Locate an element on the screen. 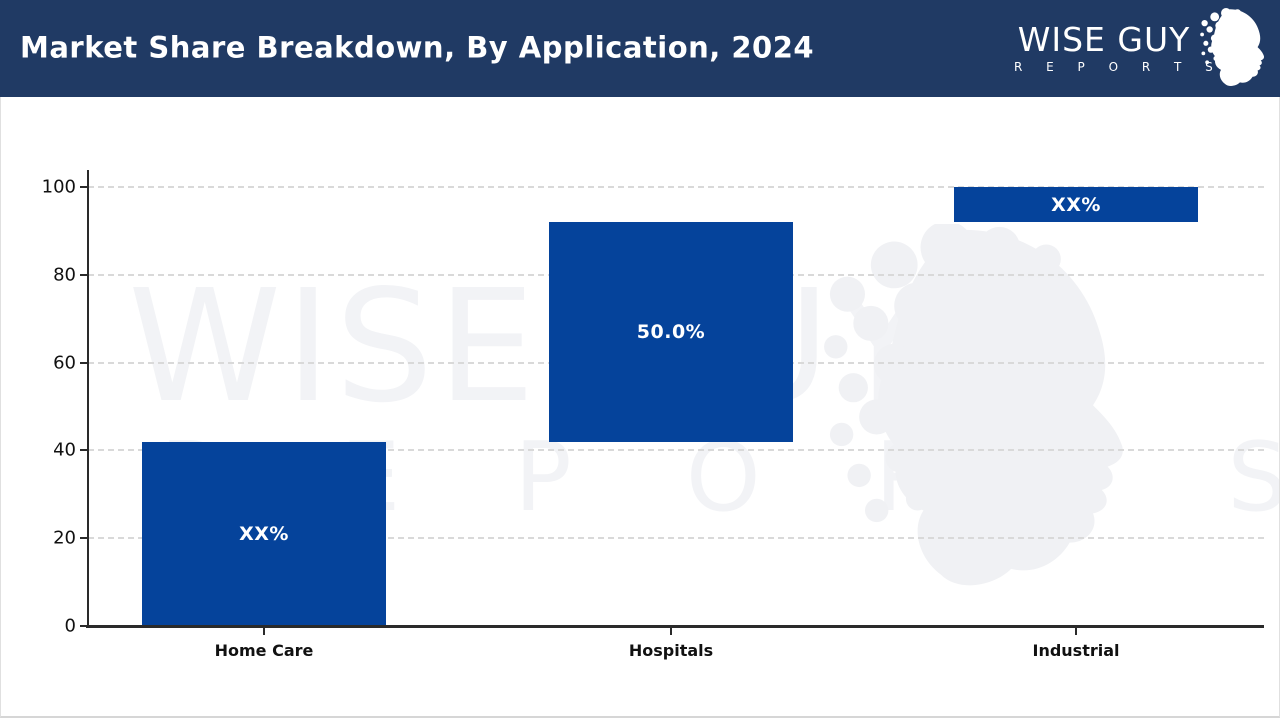 Image resolution: width=1280 pixels, height=720 pixels. y-tick-label-20: 20 is located at coordinates (64, 538).